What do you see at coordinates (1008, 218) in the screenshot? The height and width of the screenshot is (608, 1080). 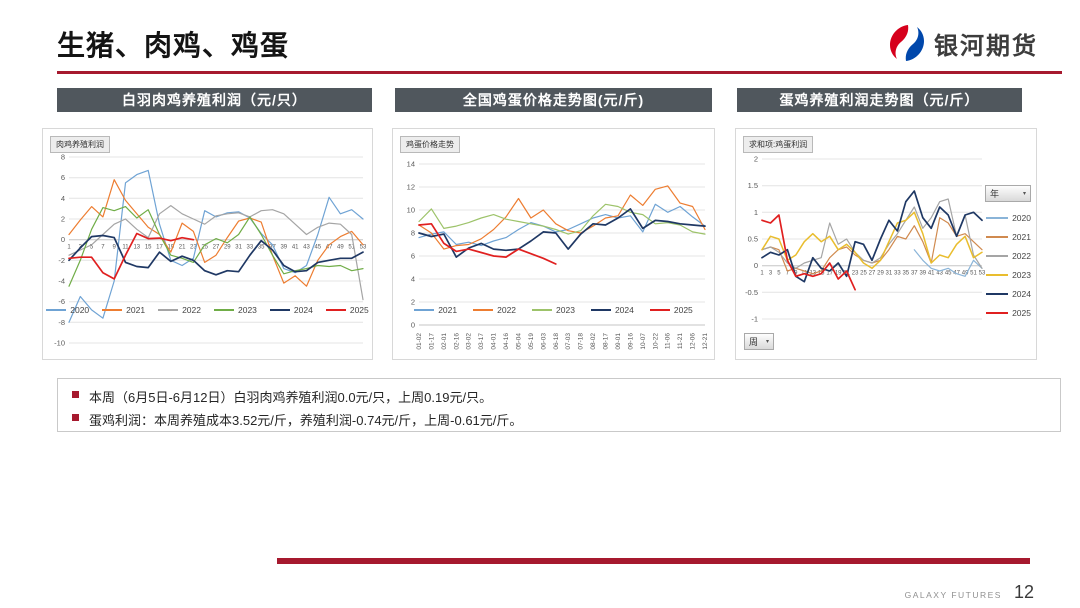 I see `legend-item: 2020` at bounding box center [1008, 218].